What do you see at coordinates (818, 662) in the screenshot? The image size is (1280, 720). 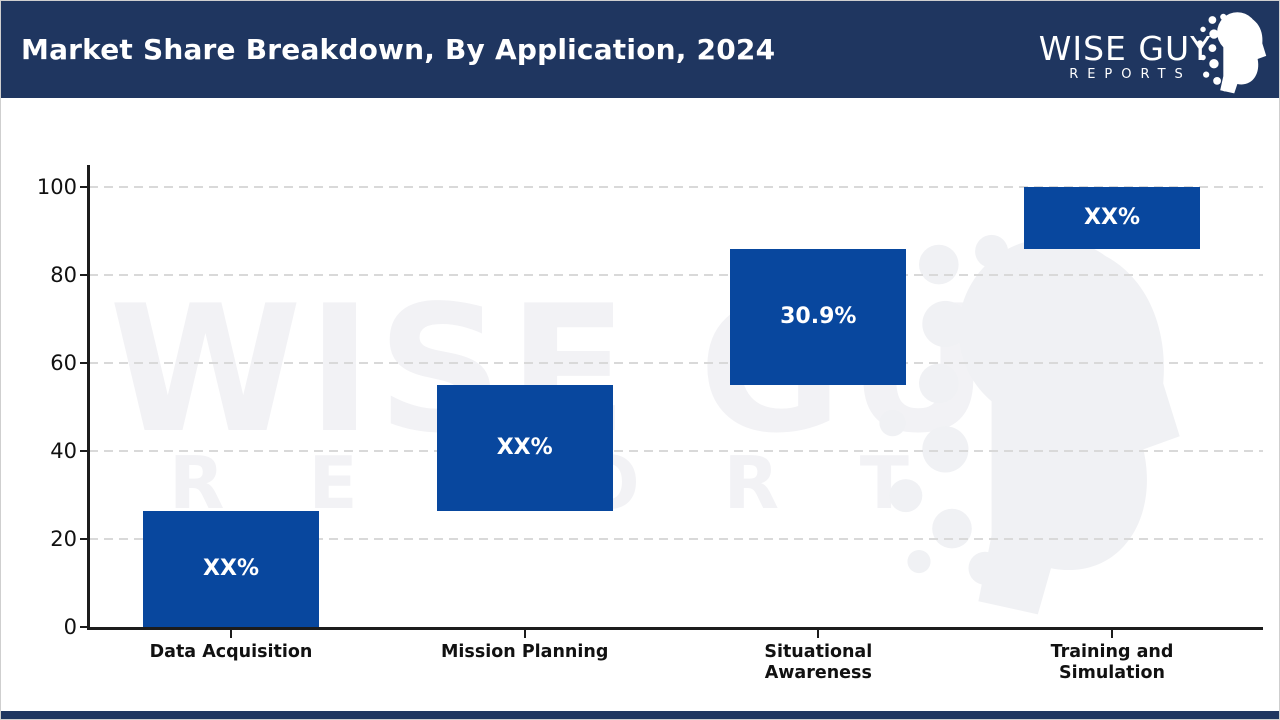 I see `x-axis-category-label: Situational Awareness` at bounding box center [818, 662].